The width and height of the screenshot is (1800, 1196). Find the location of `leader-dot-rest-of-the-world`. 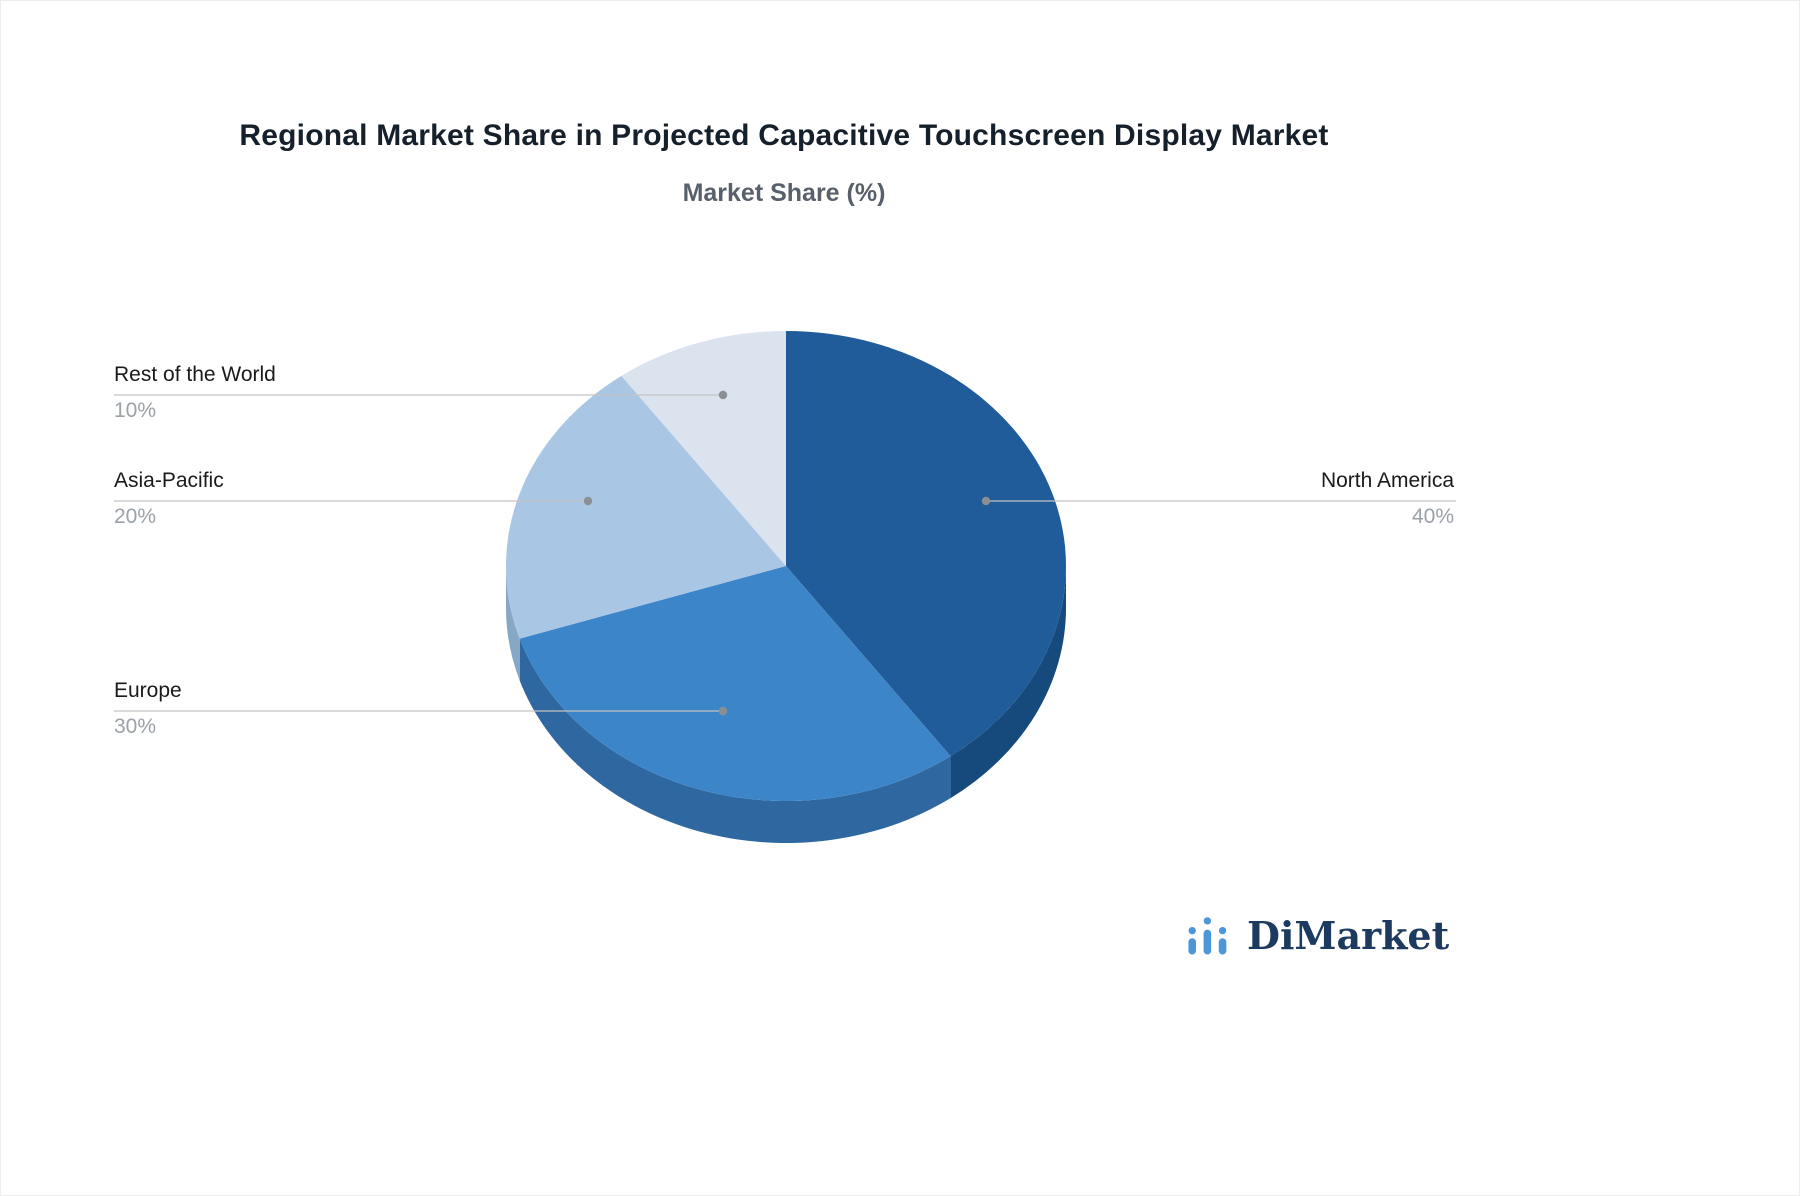

leader-dot-rest-of-the-world is located at coordinates (723, 395).